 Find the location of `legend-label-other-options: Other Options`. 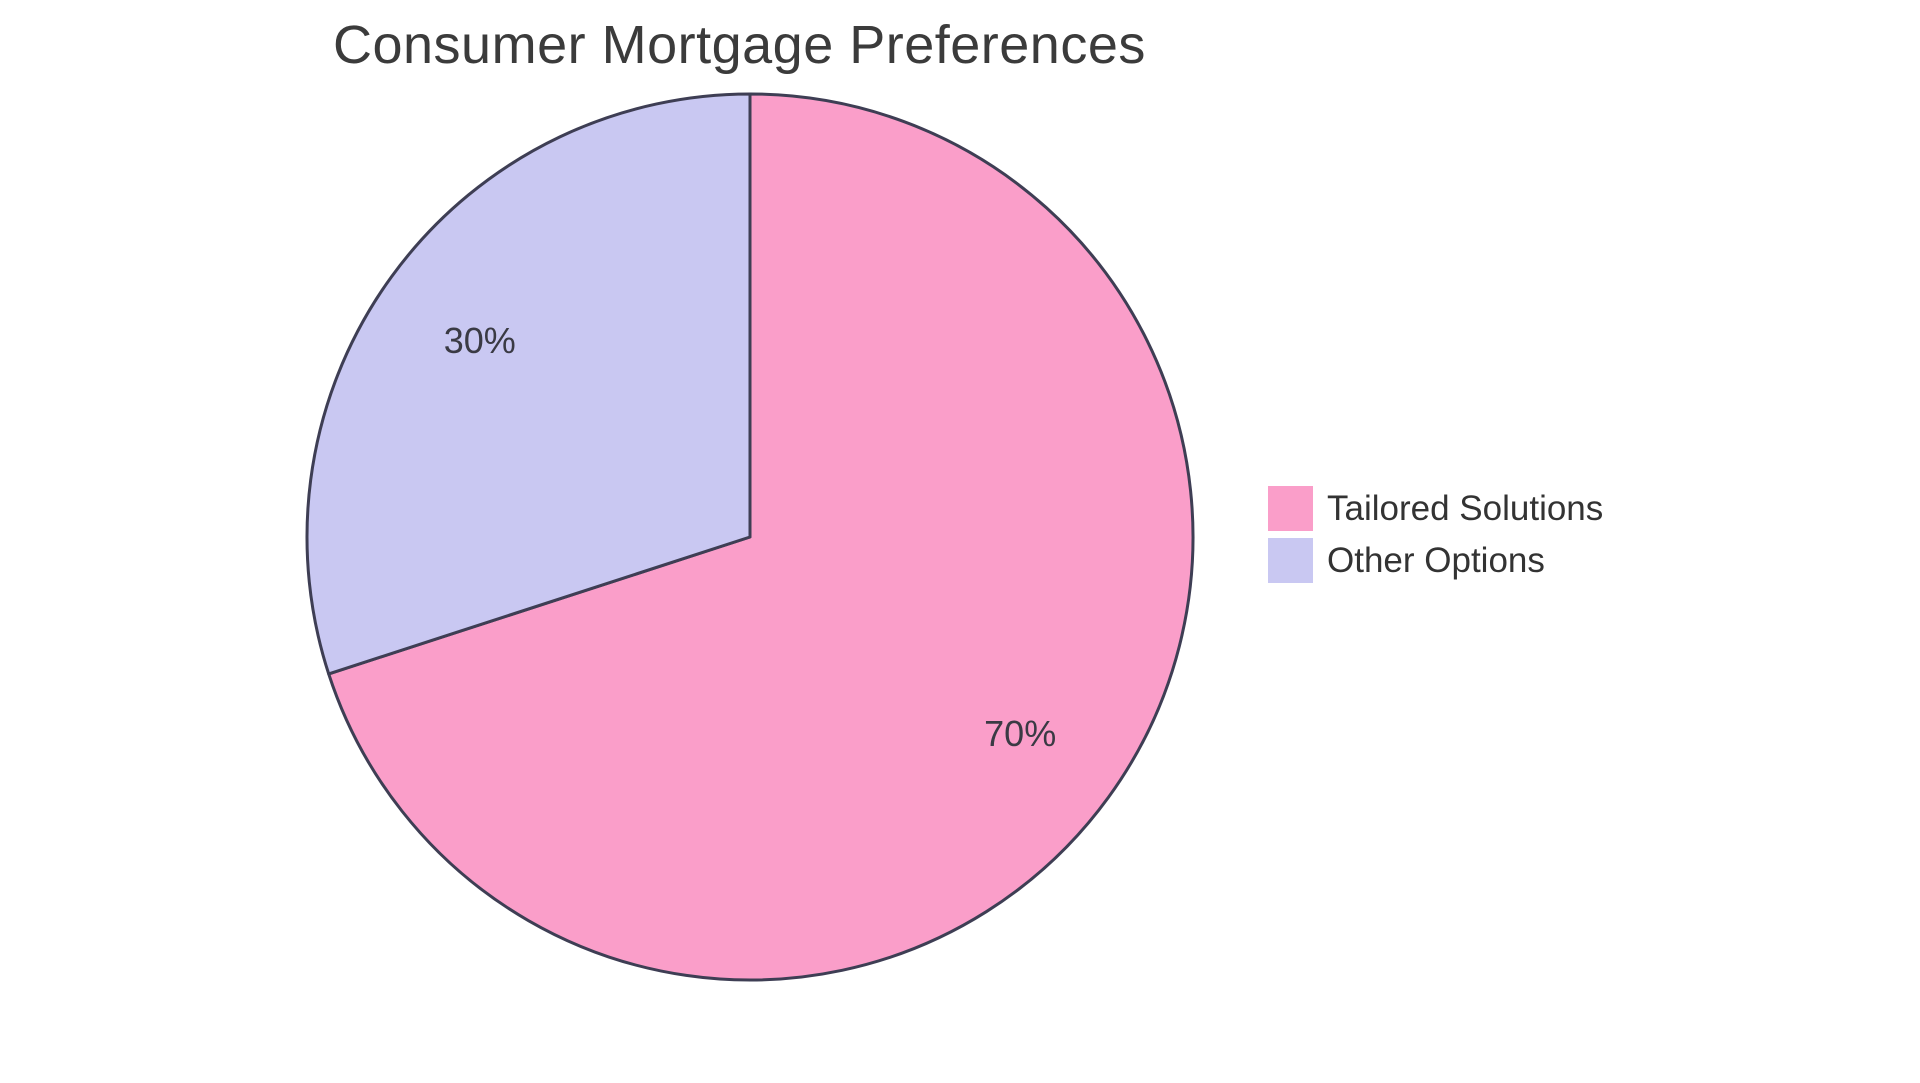

legend-label-other-options: Other Options is located at coordinates (1436, 560).